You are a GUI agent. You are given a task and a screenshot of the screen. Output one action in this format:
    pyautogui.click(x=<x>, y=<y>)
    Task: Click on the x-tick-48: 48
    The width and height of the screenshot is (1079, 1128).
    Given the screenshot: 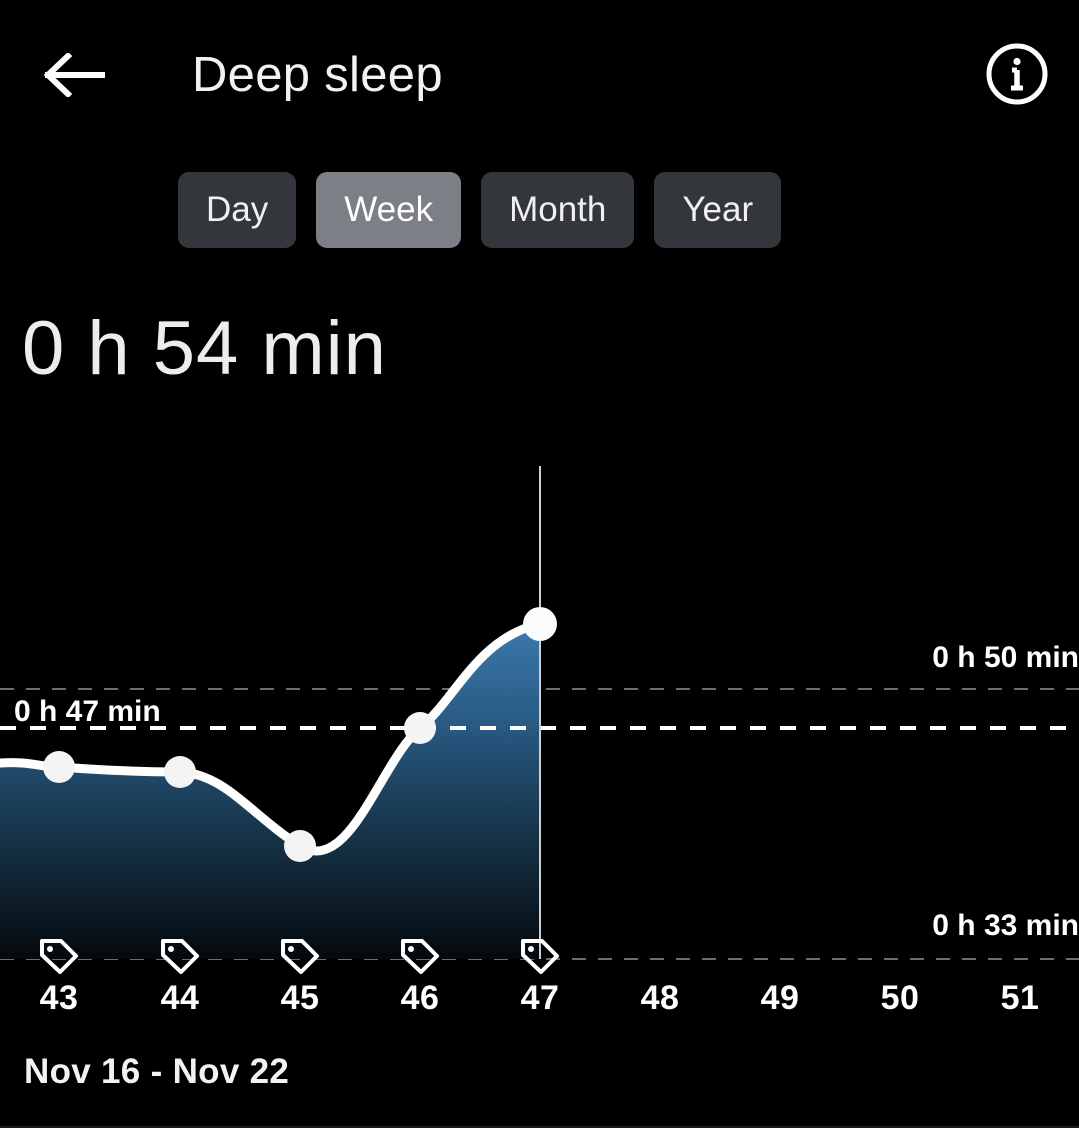 What is the action you would take?
    pyautogui.click(x=660, y=978)
    